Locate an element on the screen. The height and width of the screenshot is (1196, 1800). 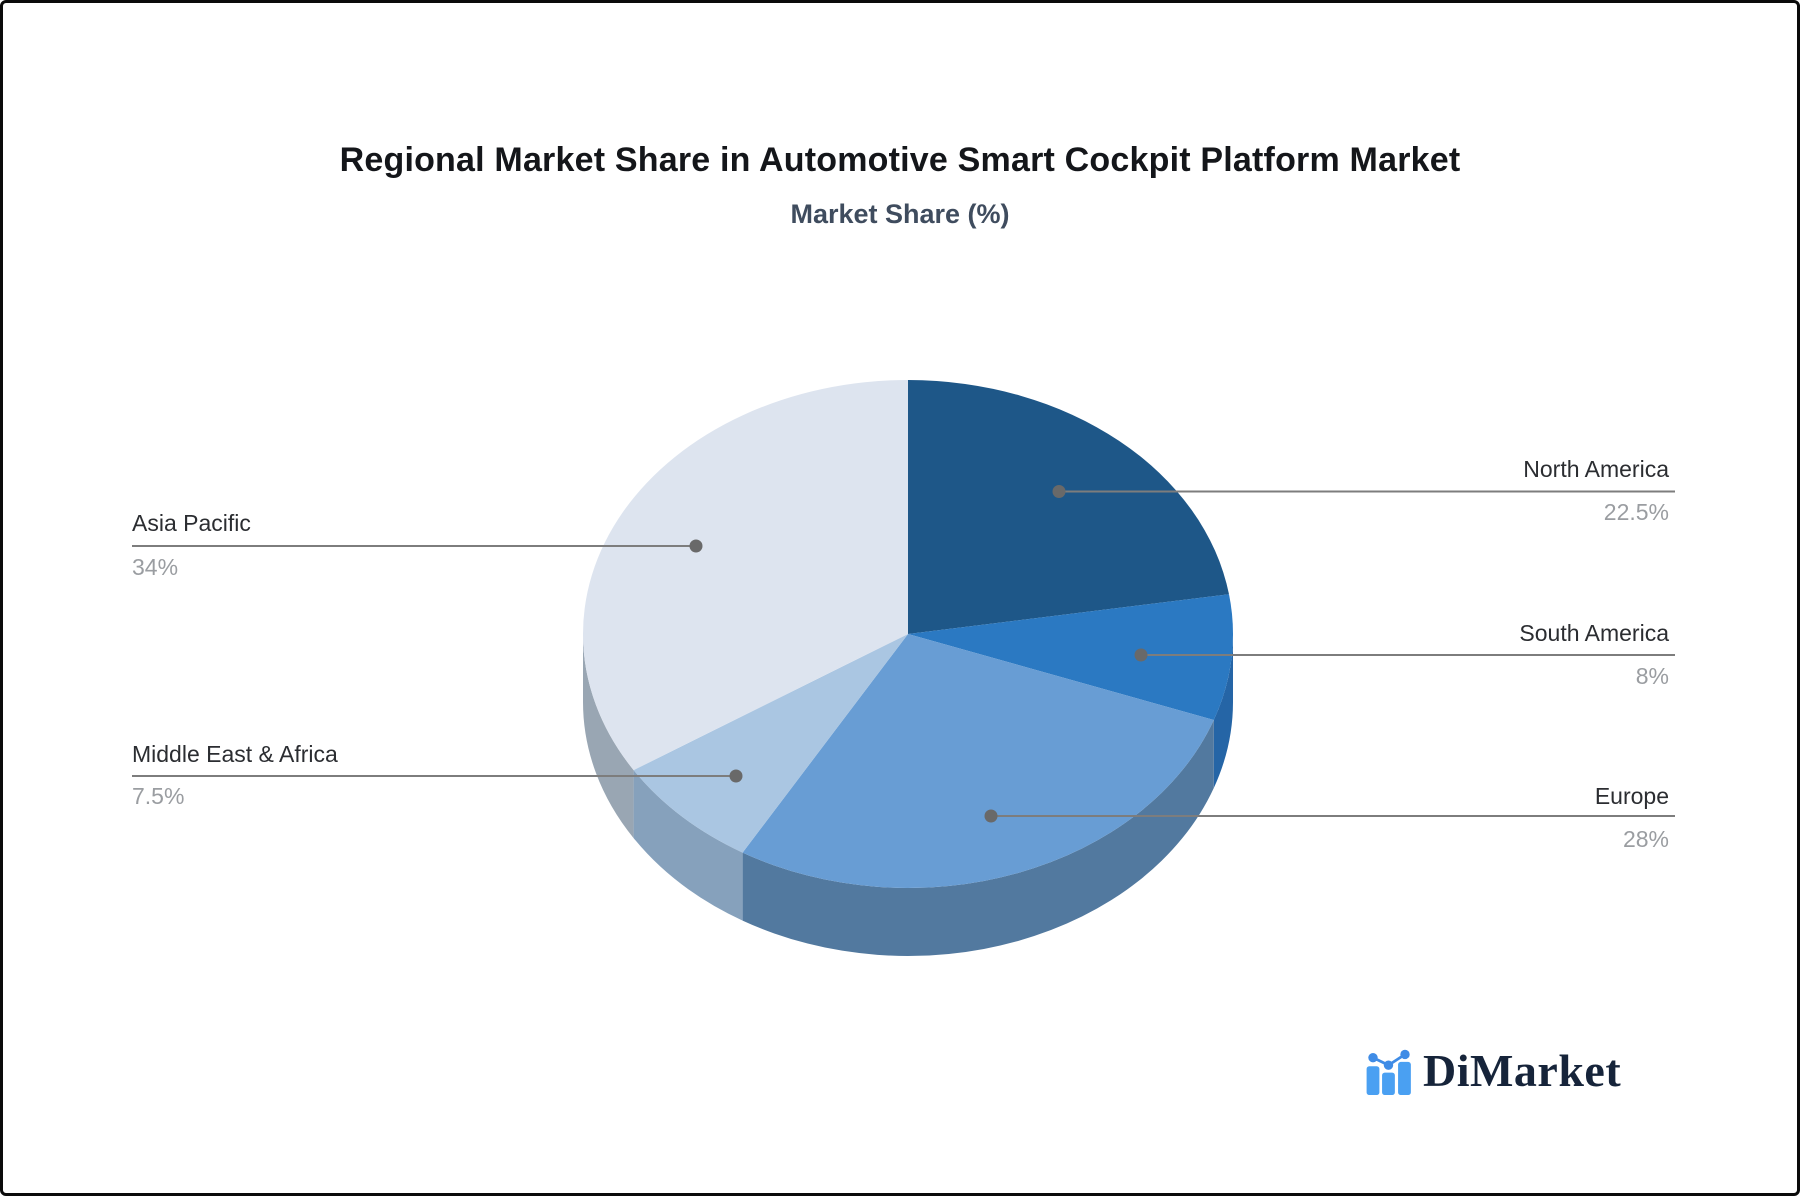
callout-value-north-america: 22.5% is located at coordinates (1636, 512).